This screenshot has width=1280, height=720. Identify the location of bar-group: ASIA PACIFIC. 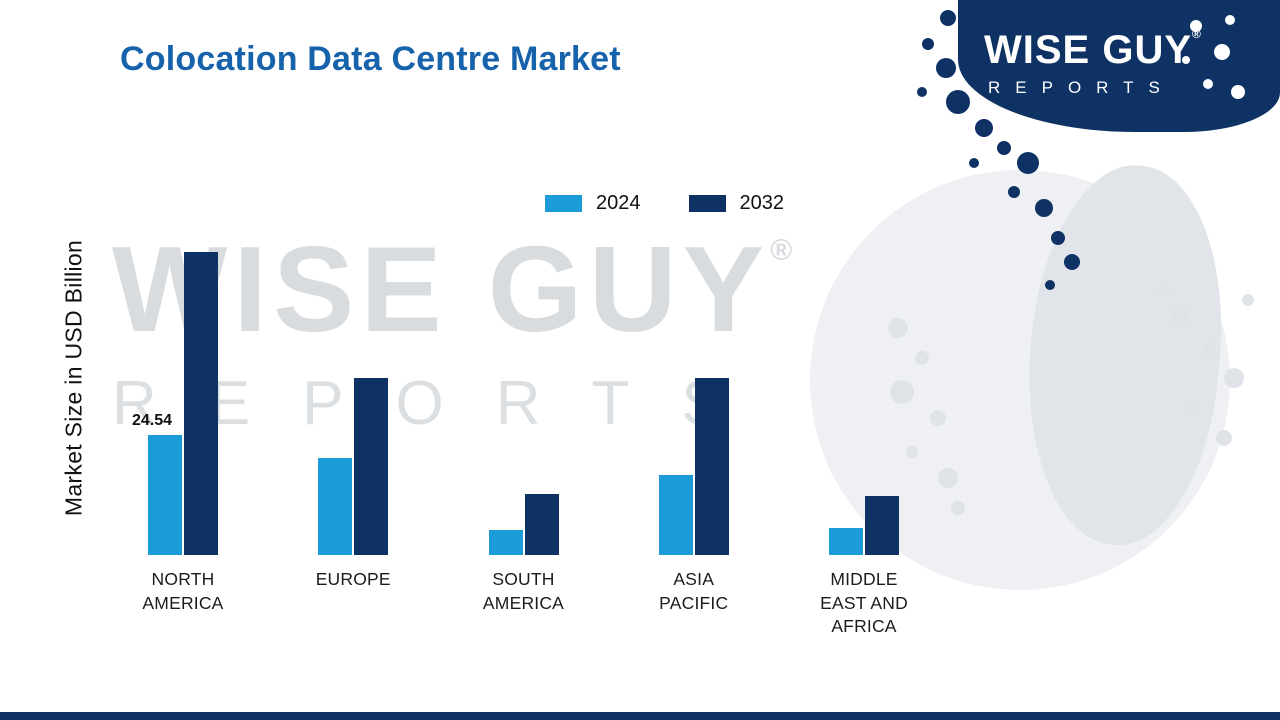
(693, 431).